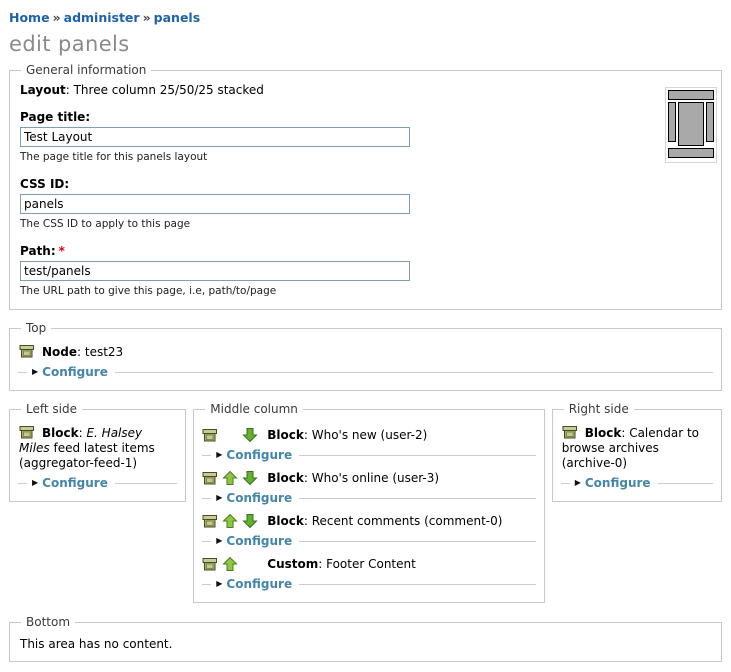 The height and width of the screenshot is (672, 731). Describe the element at coordinates (369, 435) in the screenshot. I see `pane-title: Who's new (user-2)` at that location.